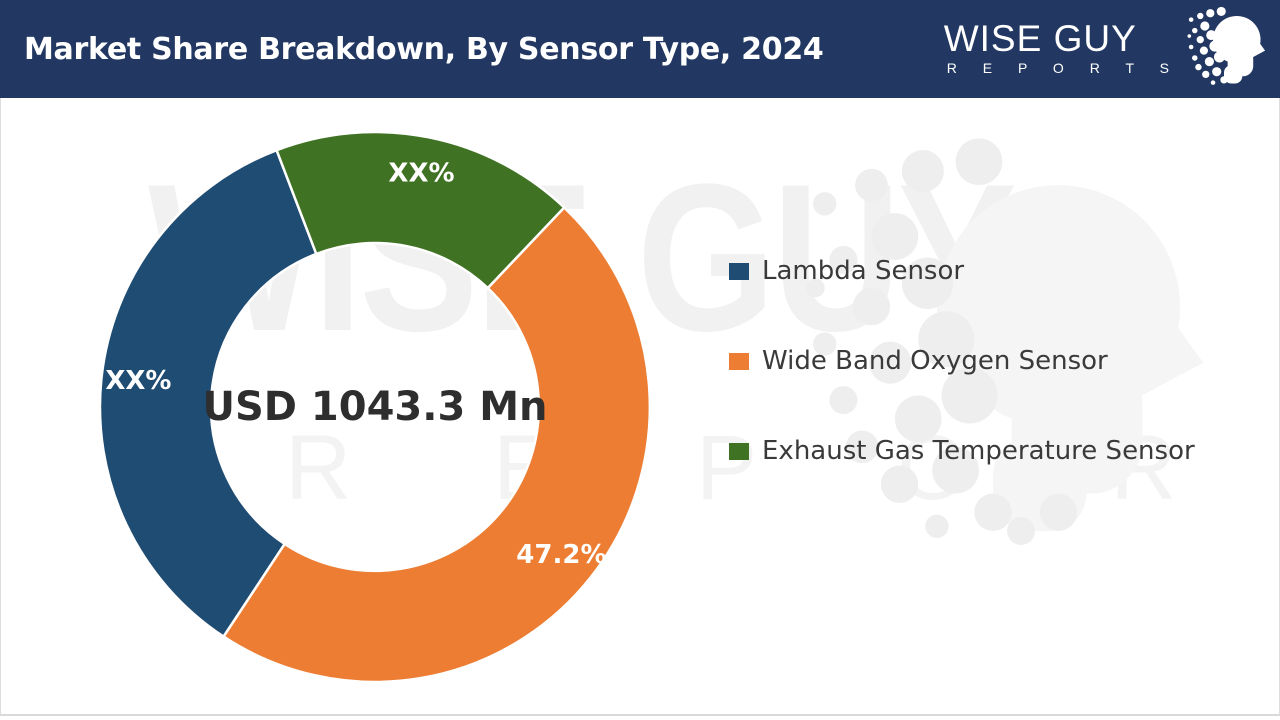 Image resolution: width=1280 pixels, height=720 pixels. I want to click on logo-text: WISE GUY R E P O R T S, so click(1061, 46).